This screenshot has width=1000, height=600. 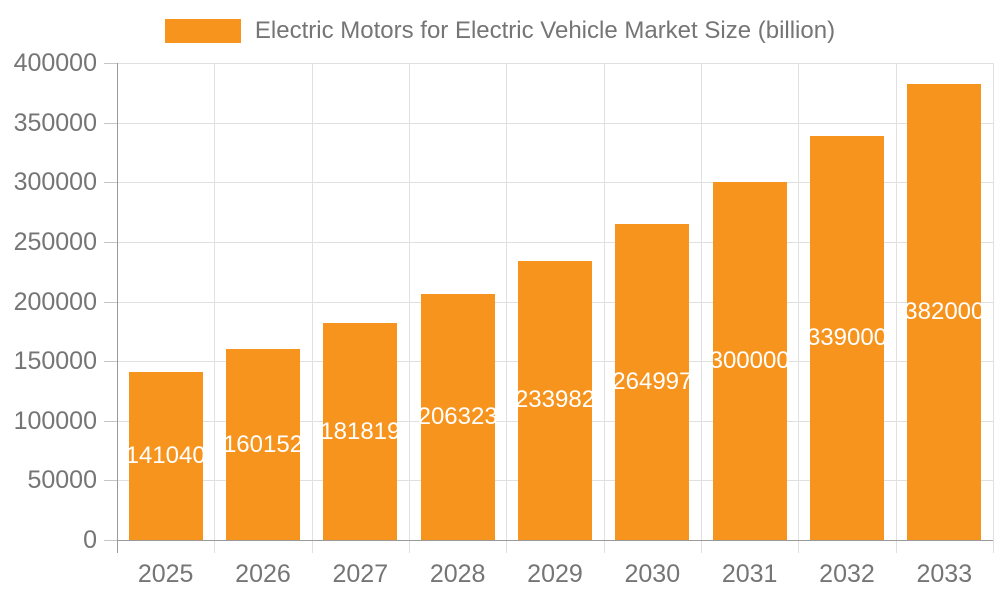 What do you see at coordinates (652, 574) in the screenshot?
I see `x-tick-label: 2030` at bounding box center [652, 574].